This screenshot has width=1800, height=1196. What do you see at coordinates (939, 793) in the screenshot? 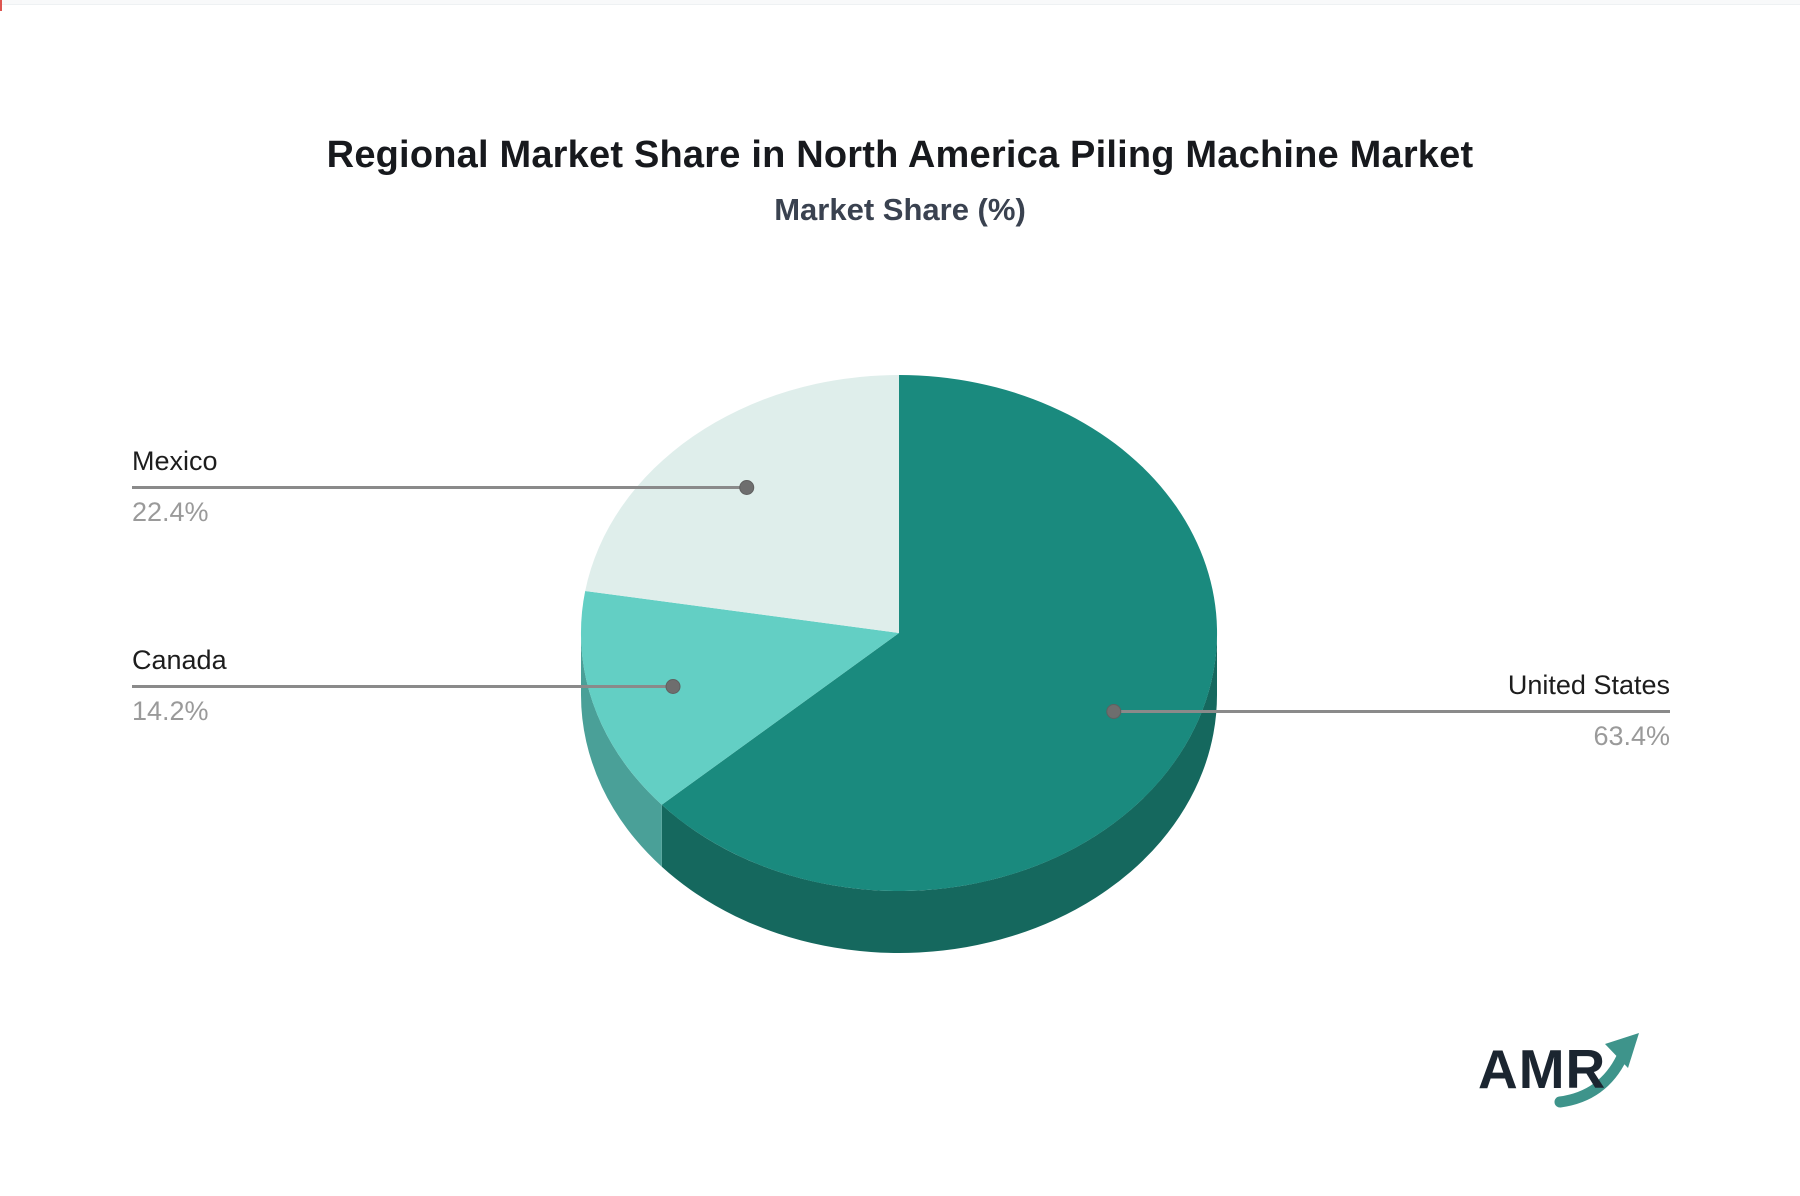
I see `pie-side-united-states` at bounding box center [939, 793].